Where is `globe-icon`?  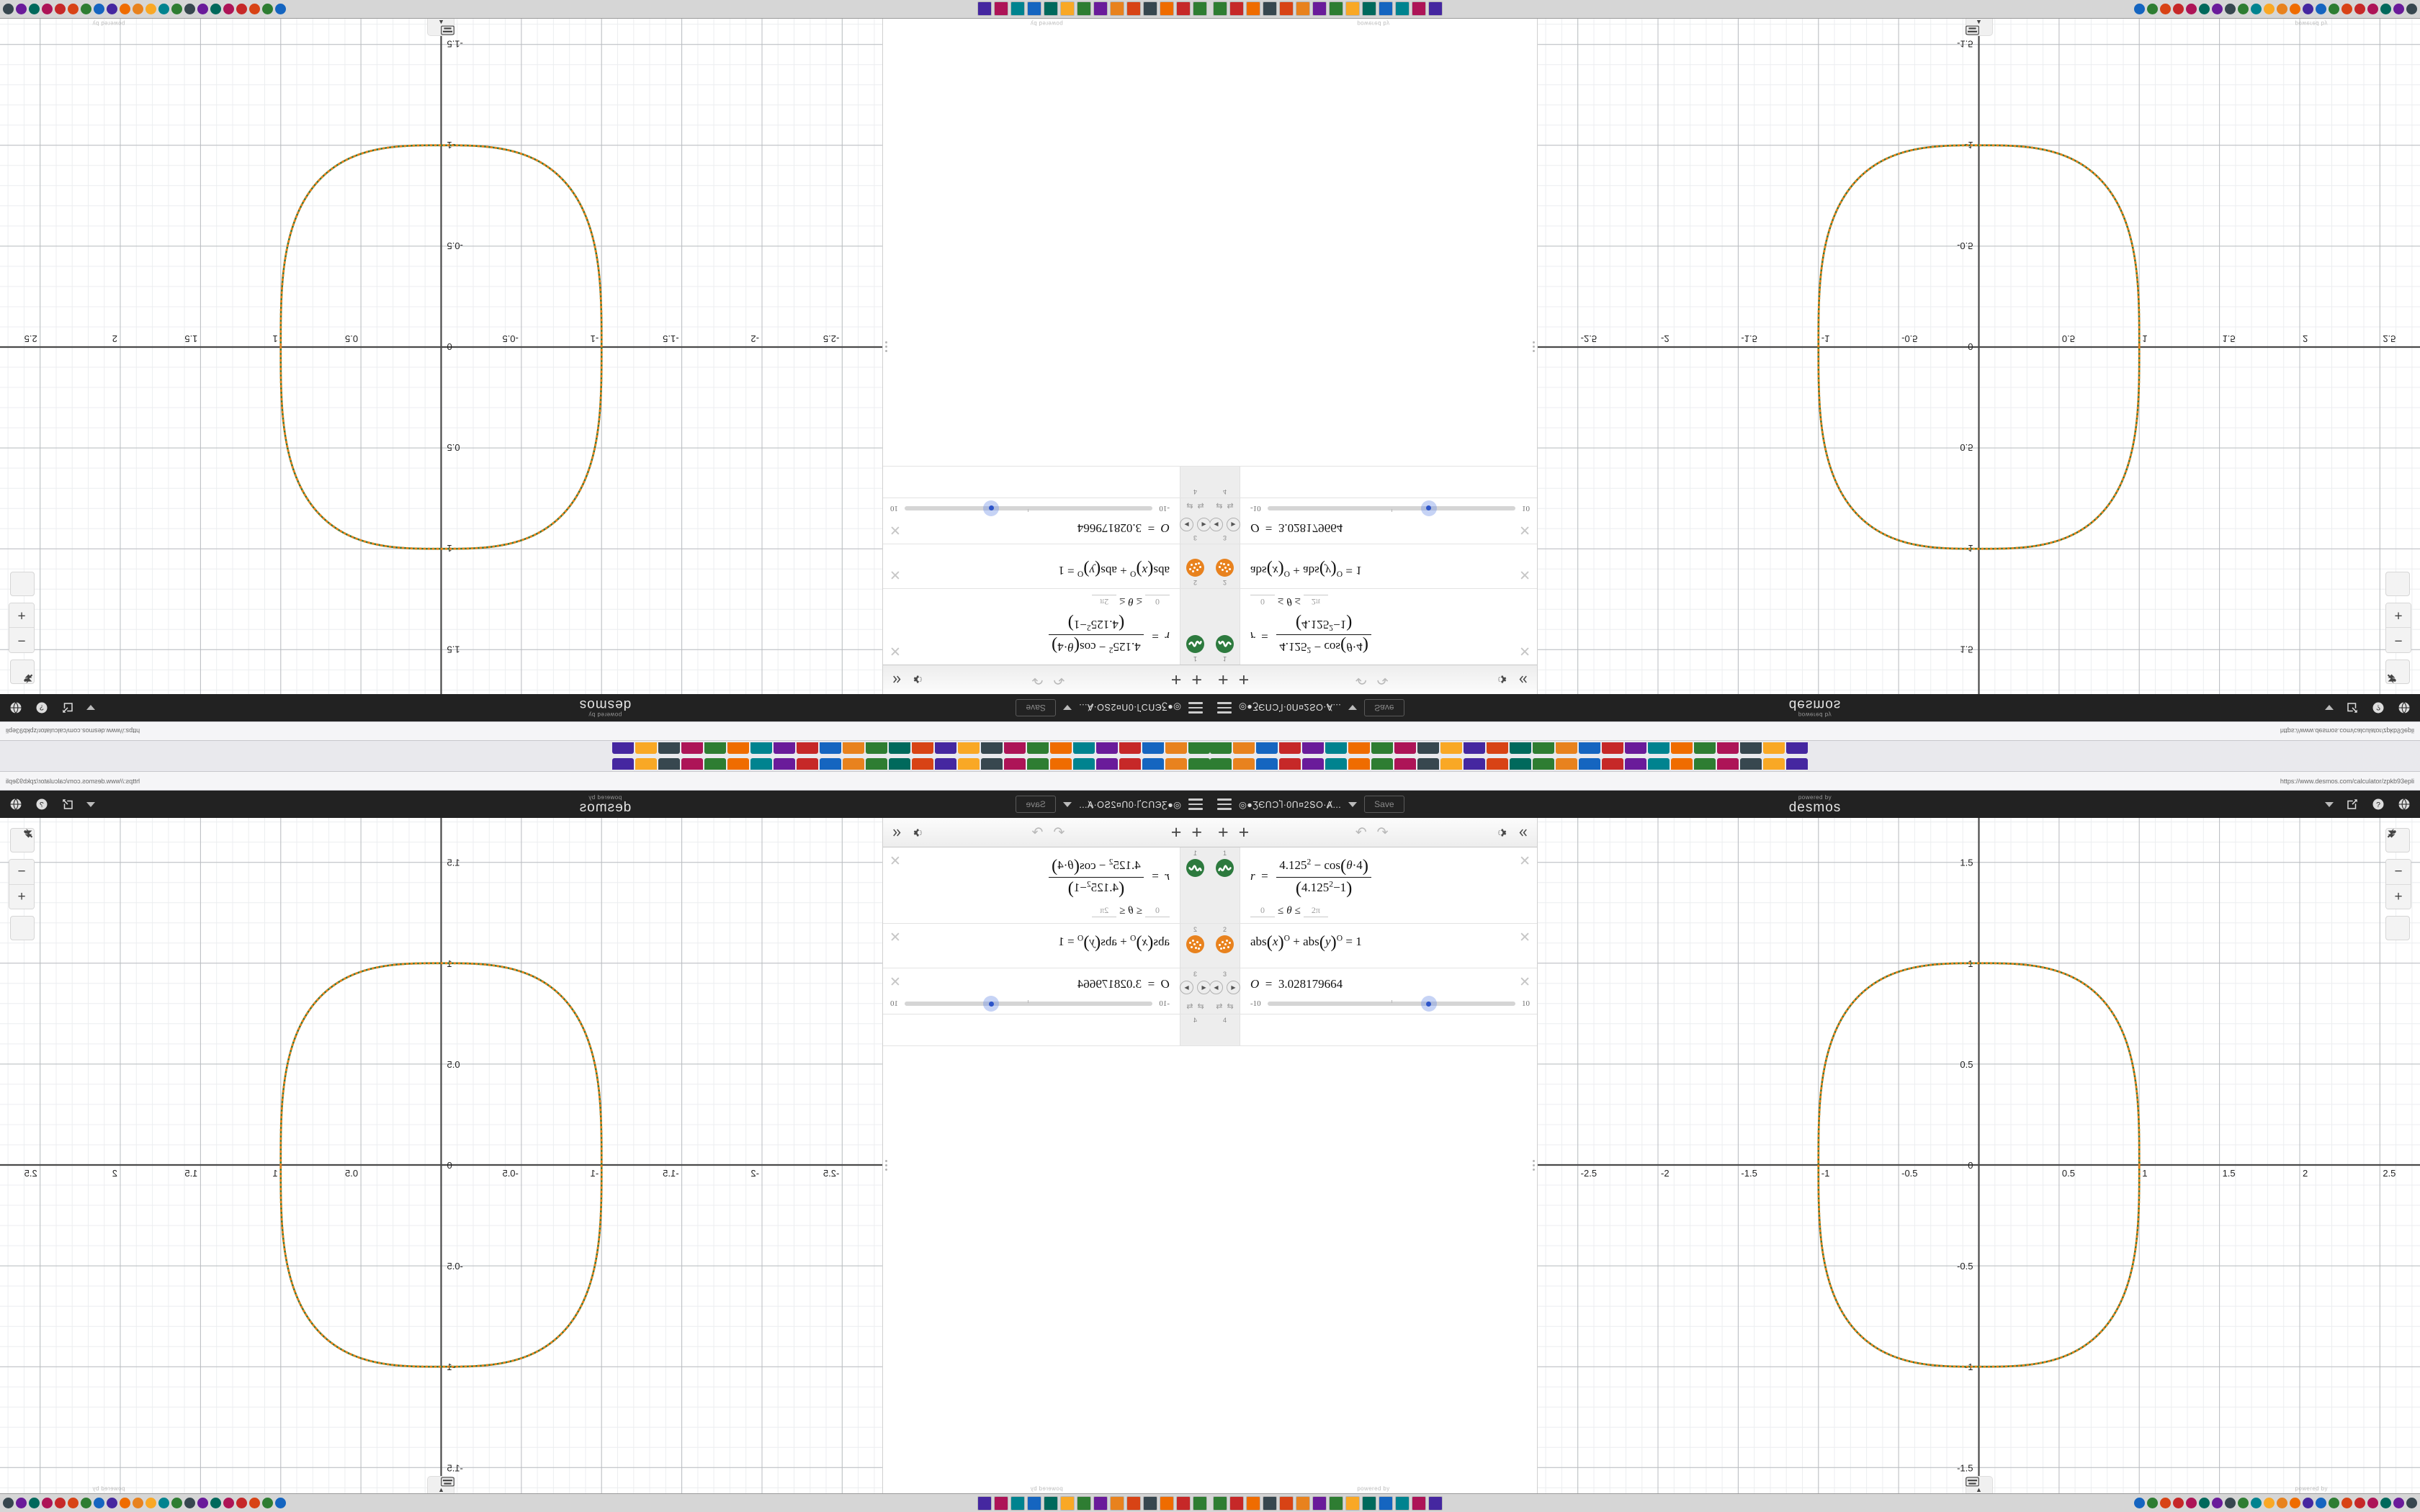
globe-icon is located at coordinates (16, 708).